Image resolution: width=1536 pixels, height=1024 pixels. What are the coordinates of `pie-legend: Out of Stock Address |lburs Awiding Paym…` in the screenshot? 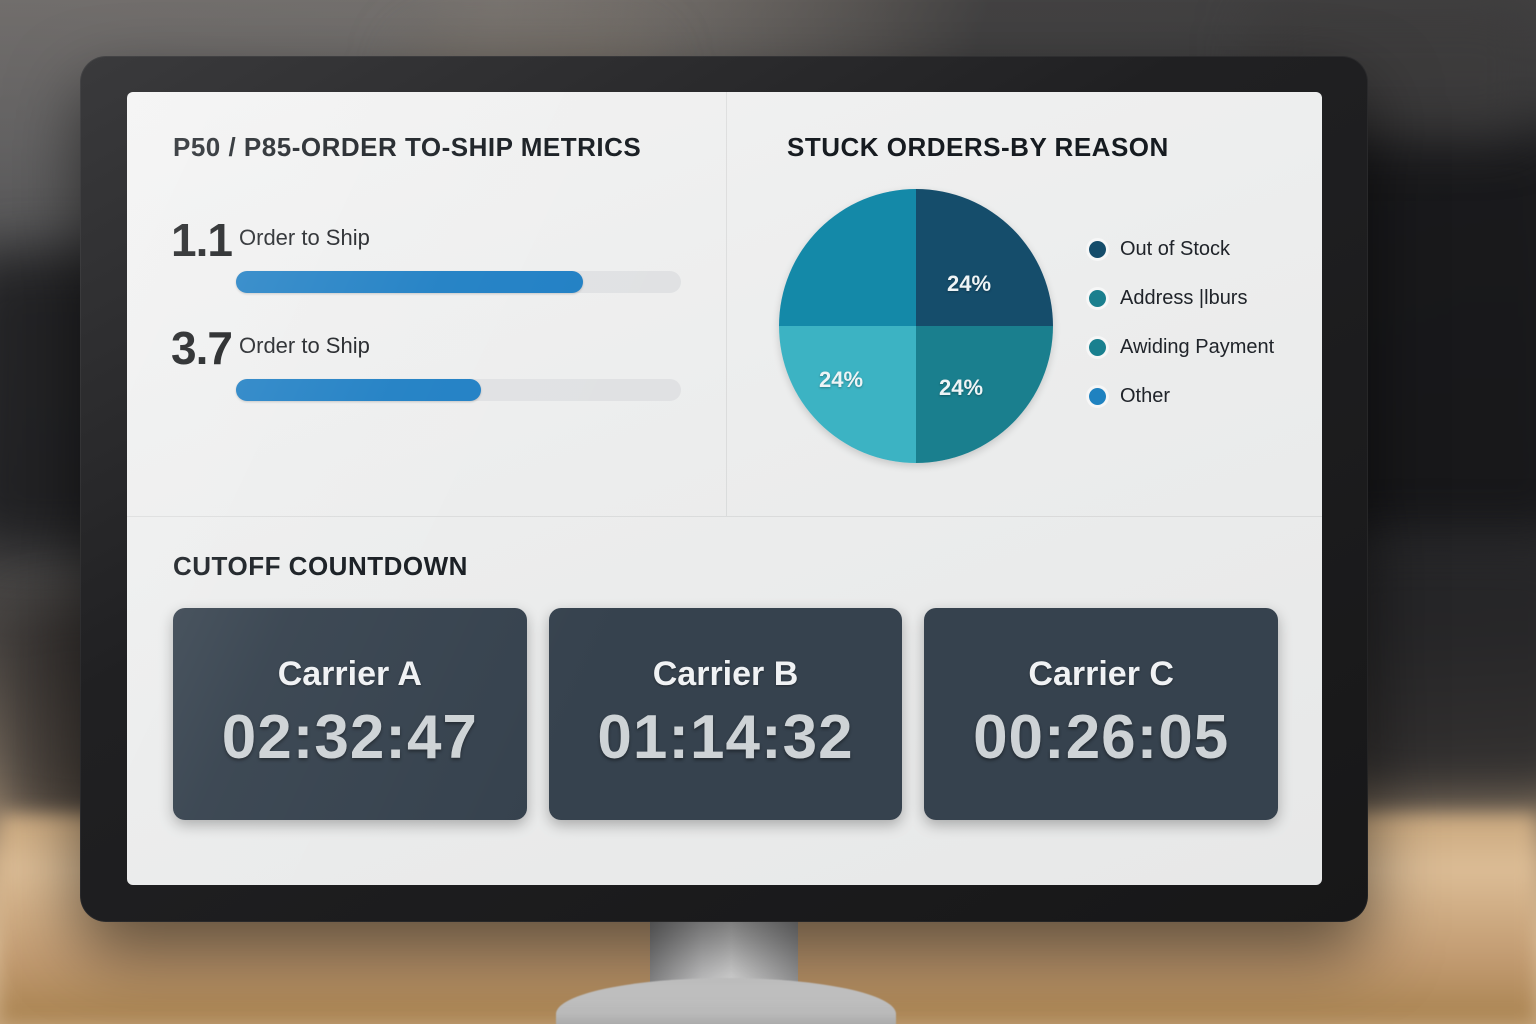 It's located at (1181, 326).